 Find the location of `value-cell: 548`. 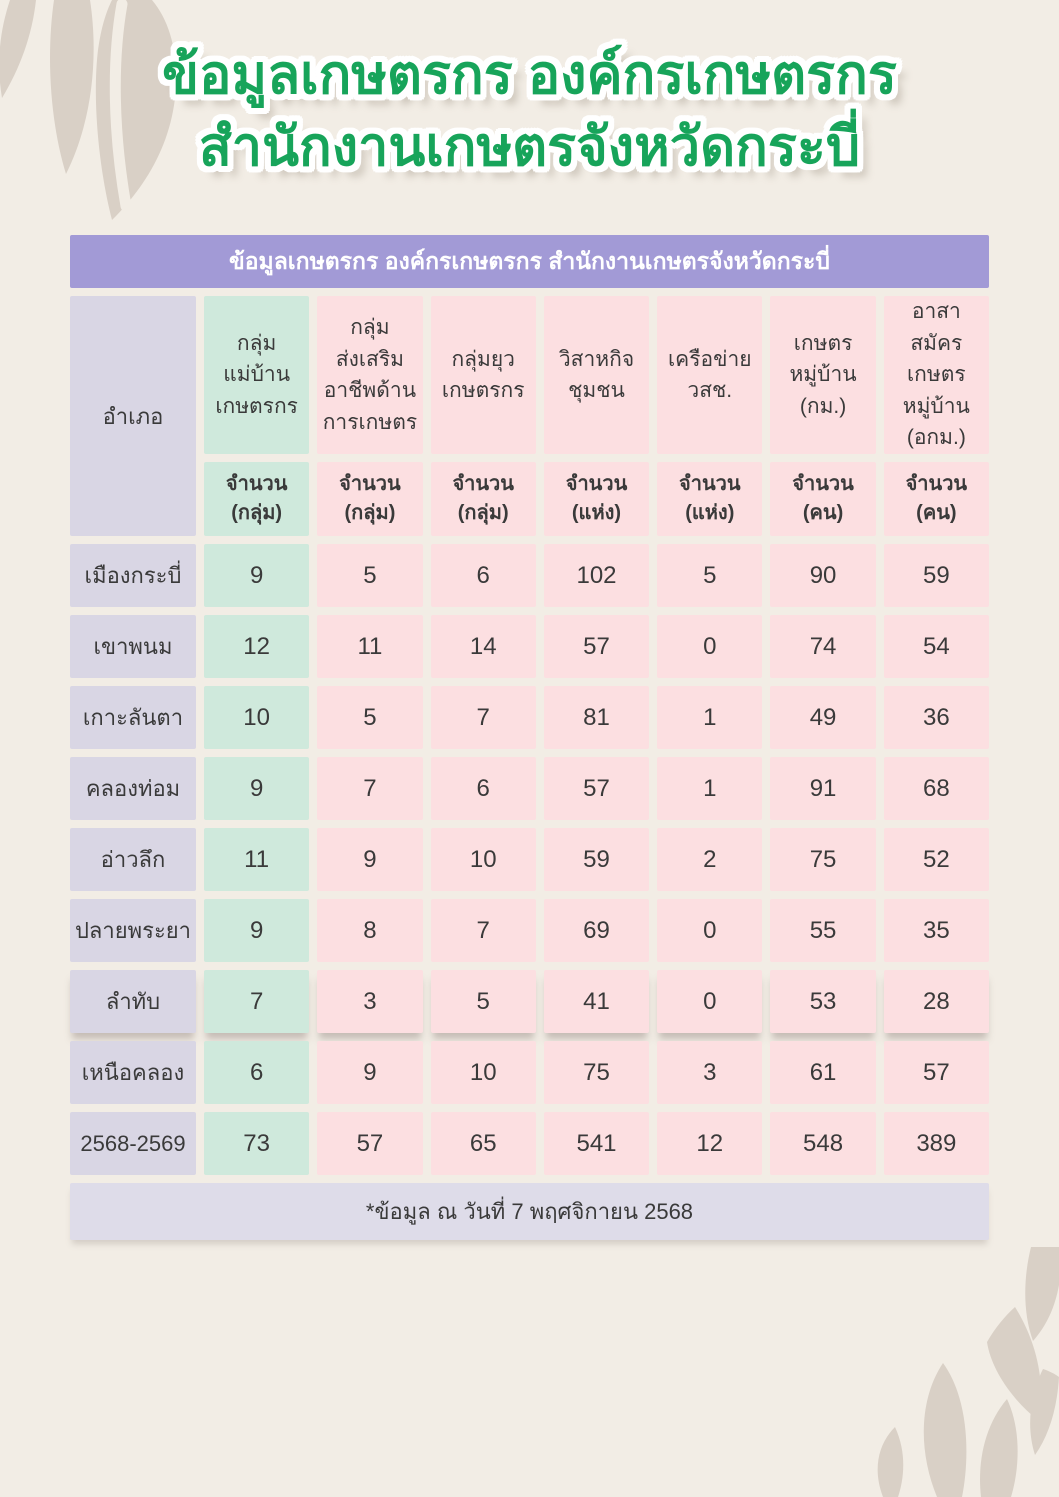

value-cell: 548 is located at coordinates (823, 1143).